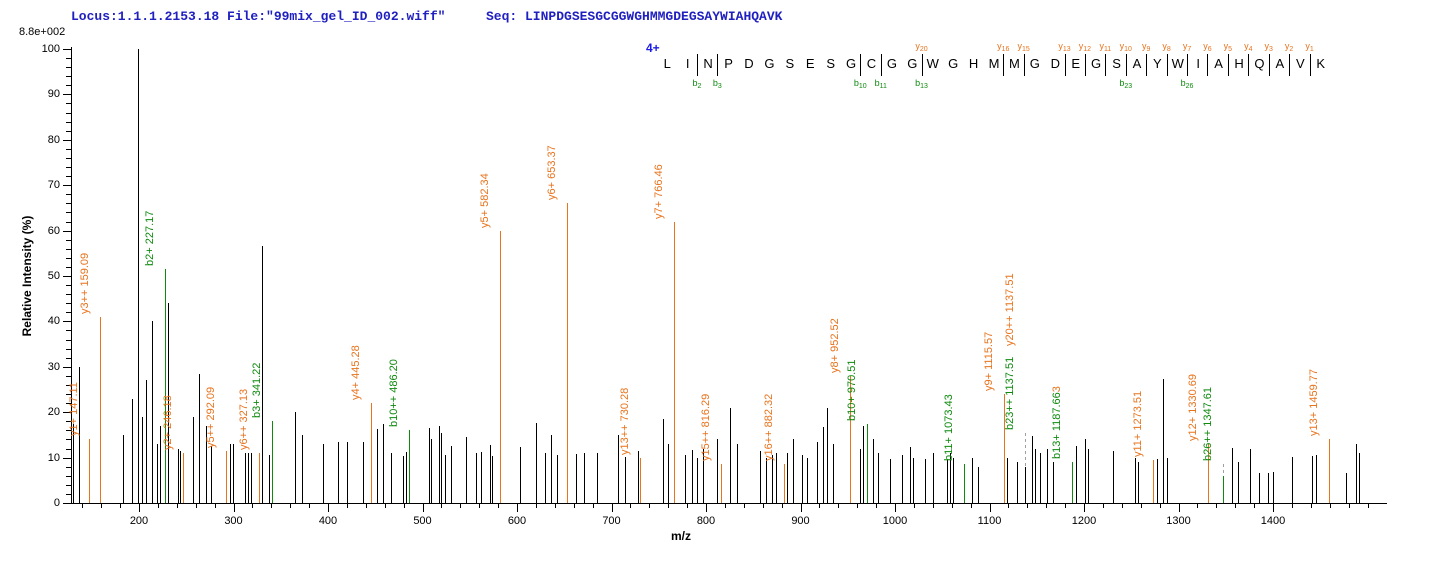 This screenshot has width=1436, height=562. I want to click on annotated-peak-b10+, so click(868, 463).